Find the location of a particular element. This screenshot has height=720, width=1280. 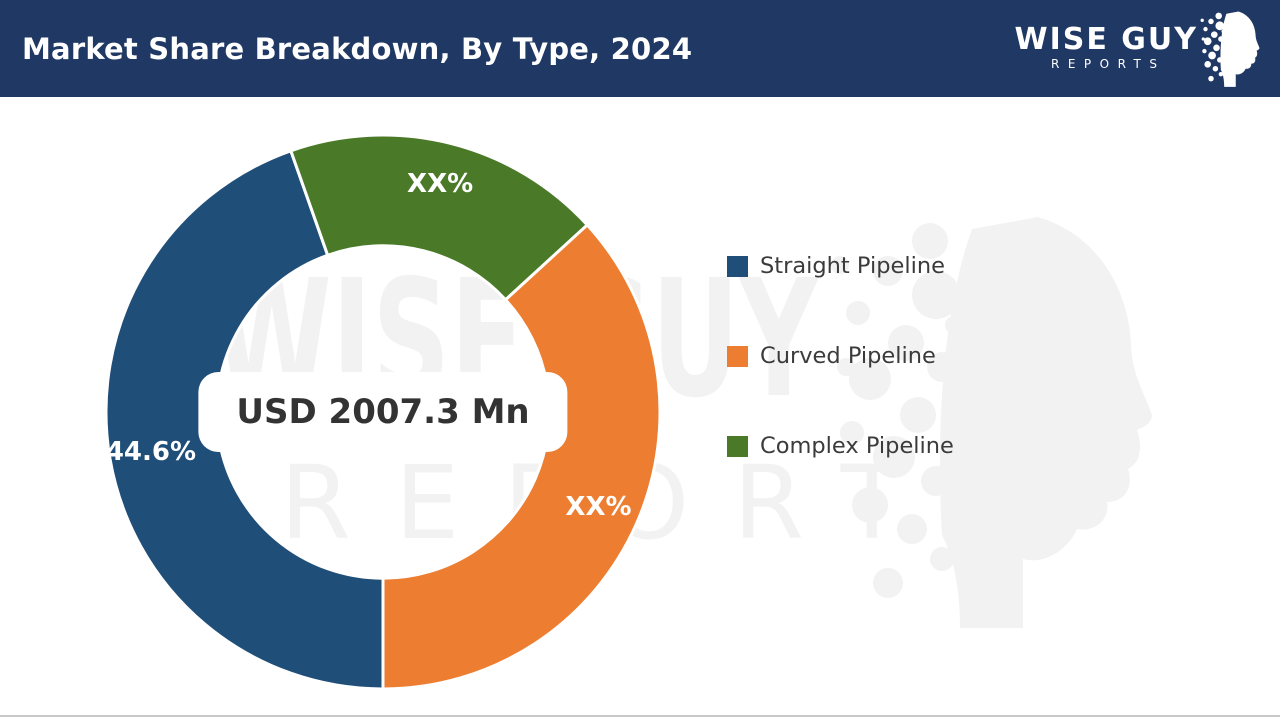

logo-wordmark: WISE GUY is located at coordinates (1106, 39).